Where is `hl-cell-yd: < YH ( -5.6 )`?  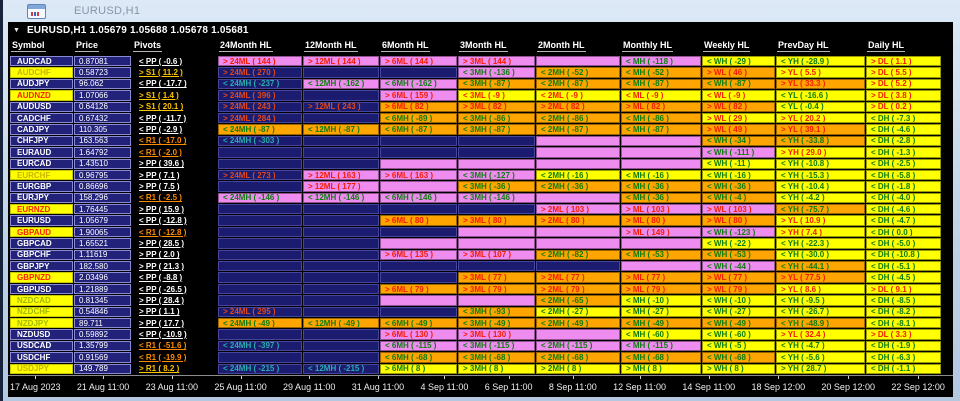 hl-cell-yd: < YH ( -5.6 ) is located at coordinates (820, 357).